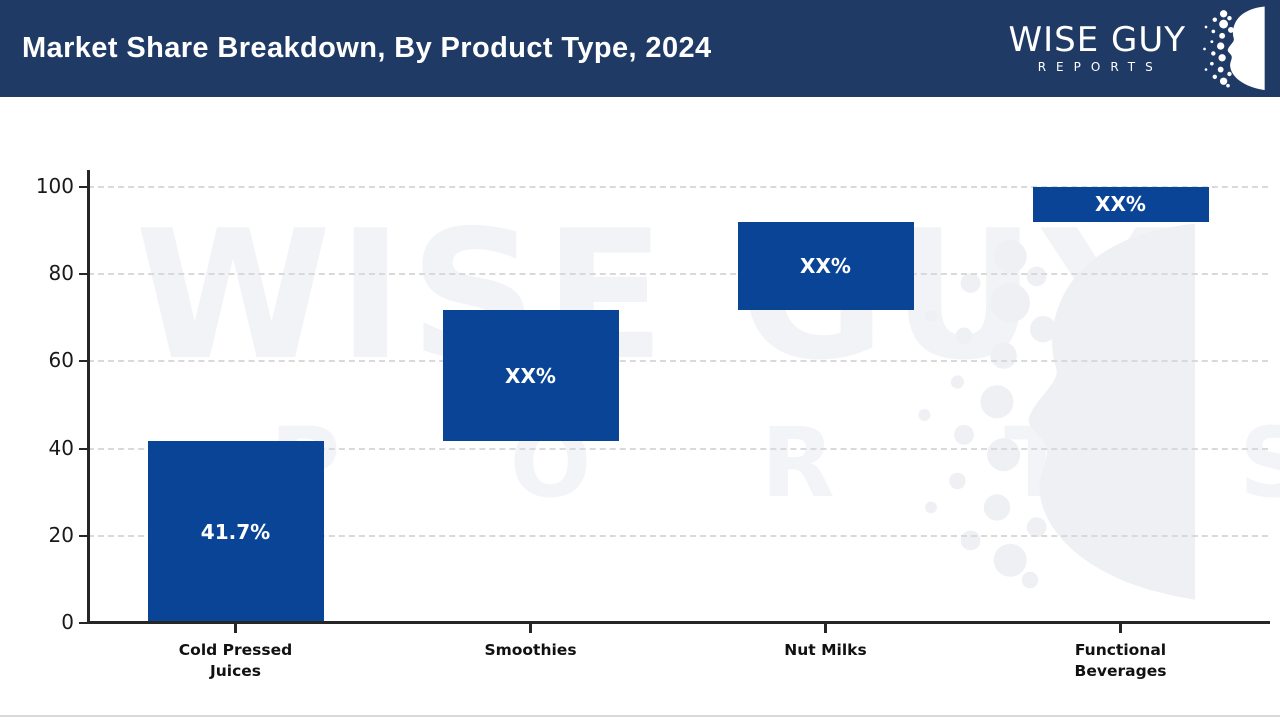 The image size is (1280, 720). What do you see at coordinates (678, 622) in the screenshot?
I see `x-axis-line` at bounding box center [678, 622].